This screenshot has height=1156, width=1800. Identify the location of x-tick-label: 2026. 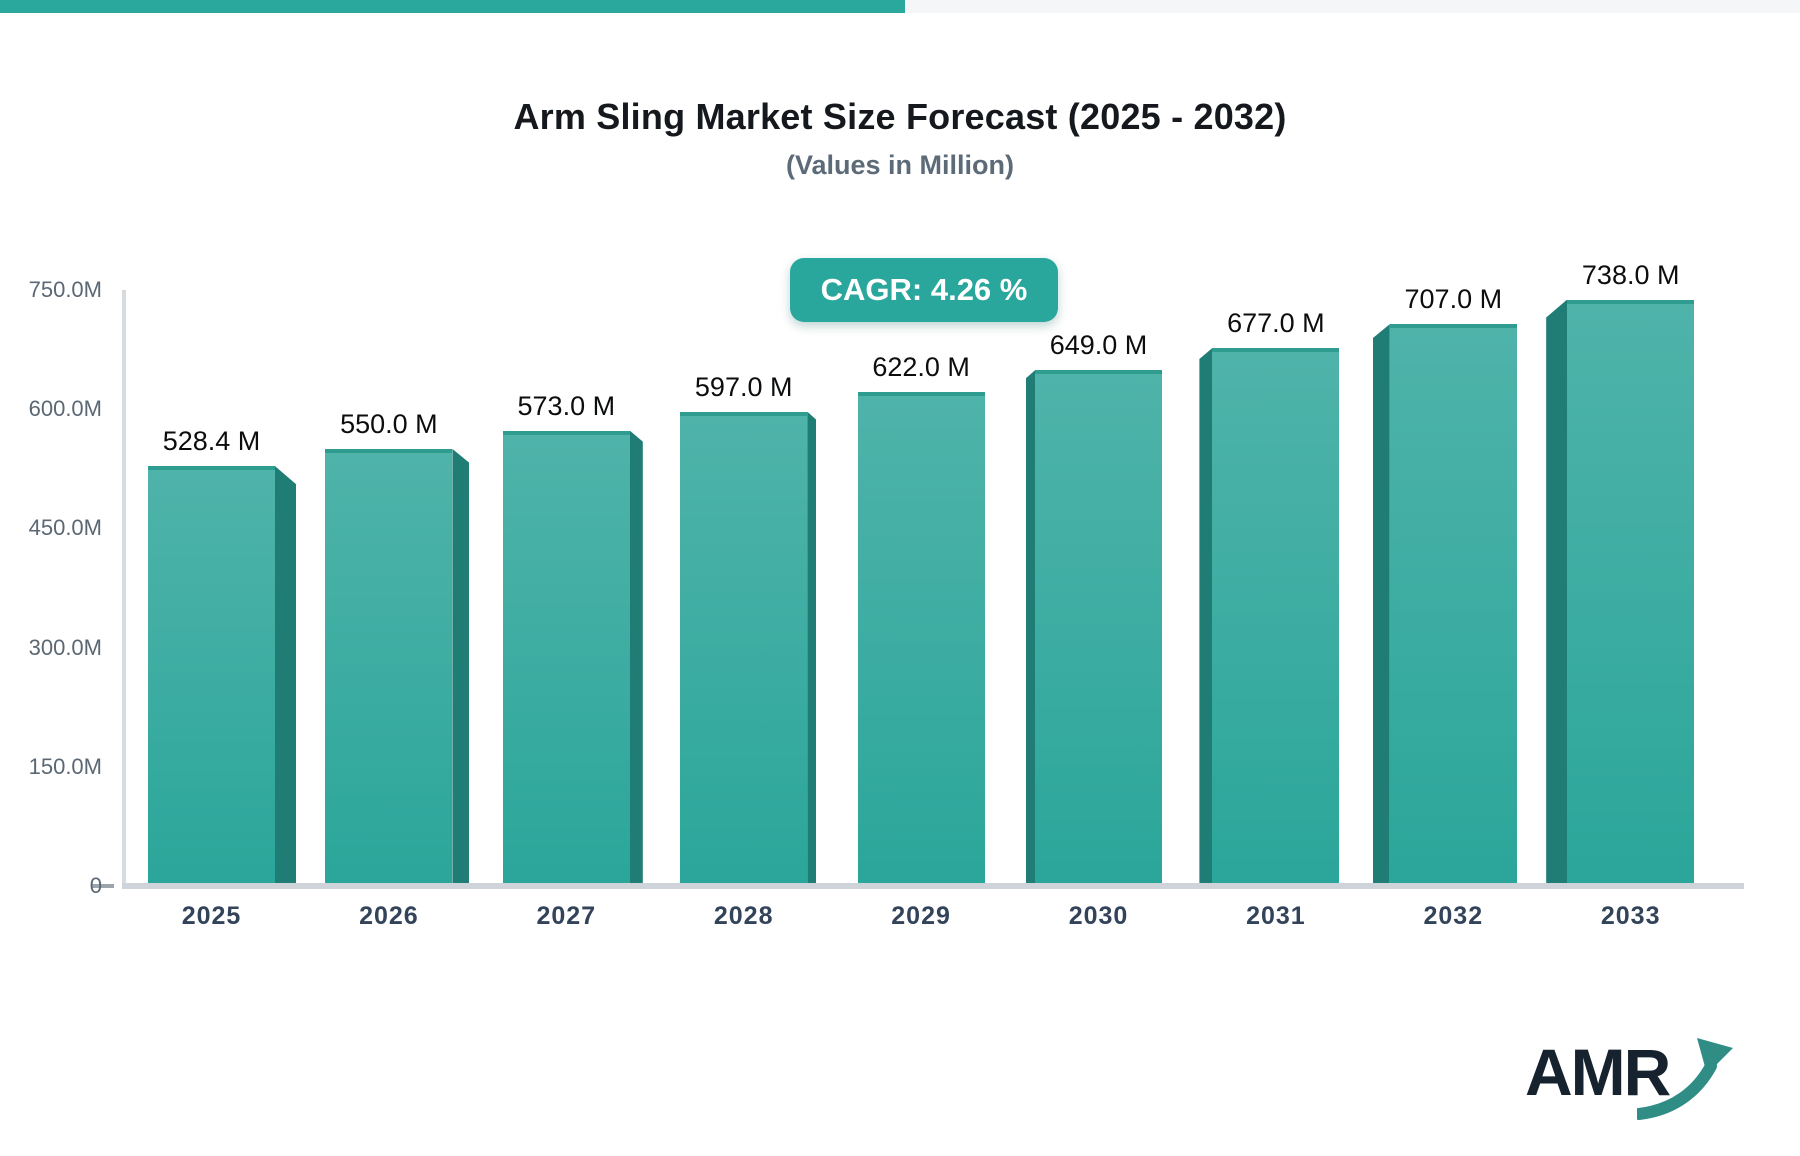
(389, 916).